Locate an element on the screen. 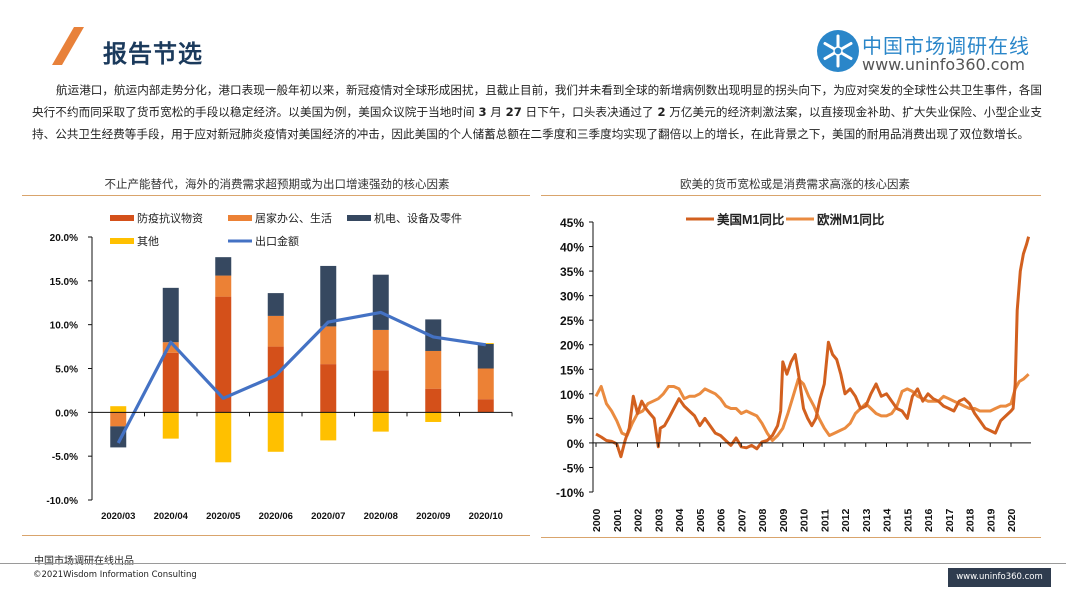 The width and height of the screenshot is (1066, 600). x-tick-label: 2020/09 is located at coordinates (433, 516).